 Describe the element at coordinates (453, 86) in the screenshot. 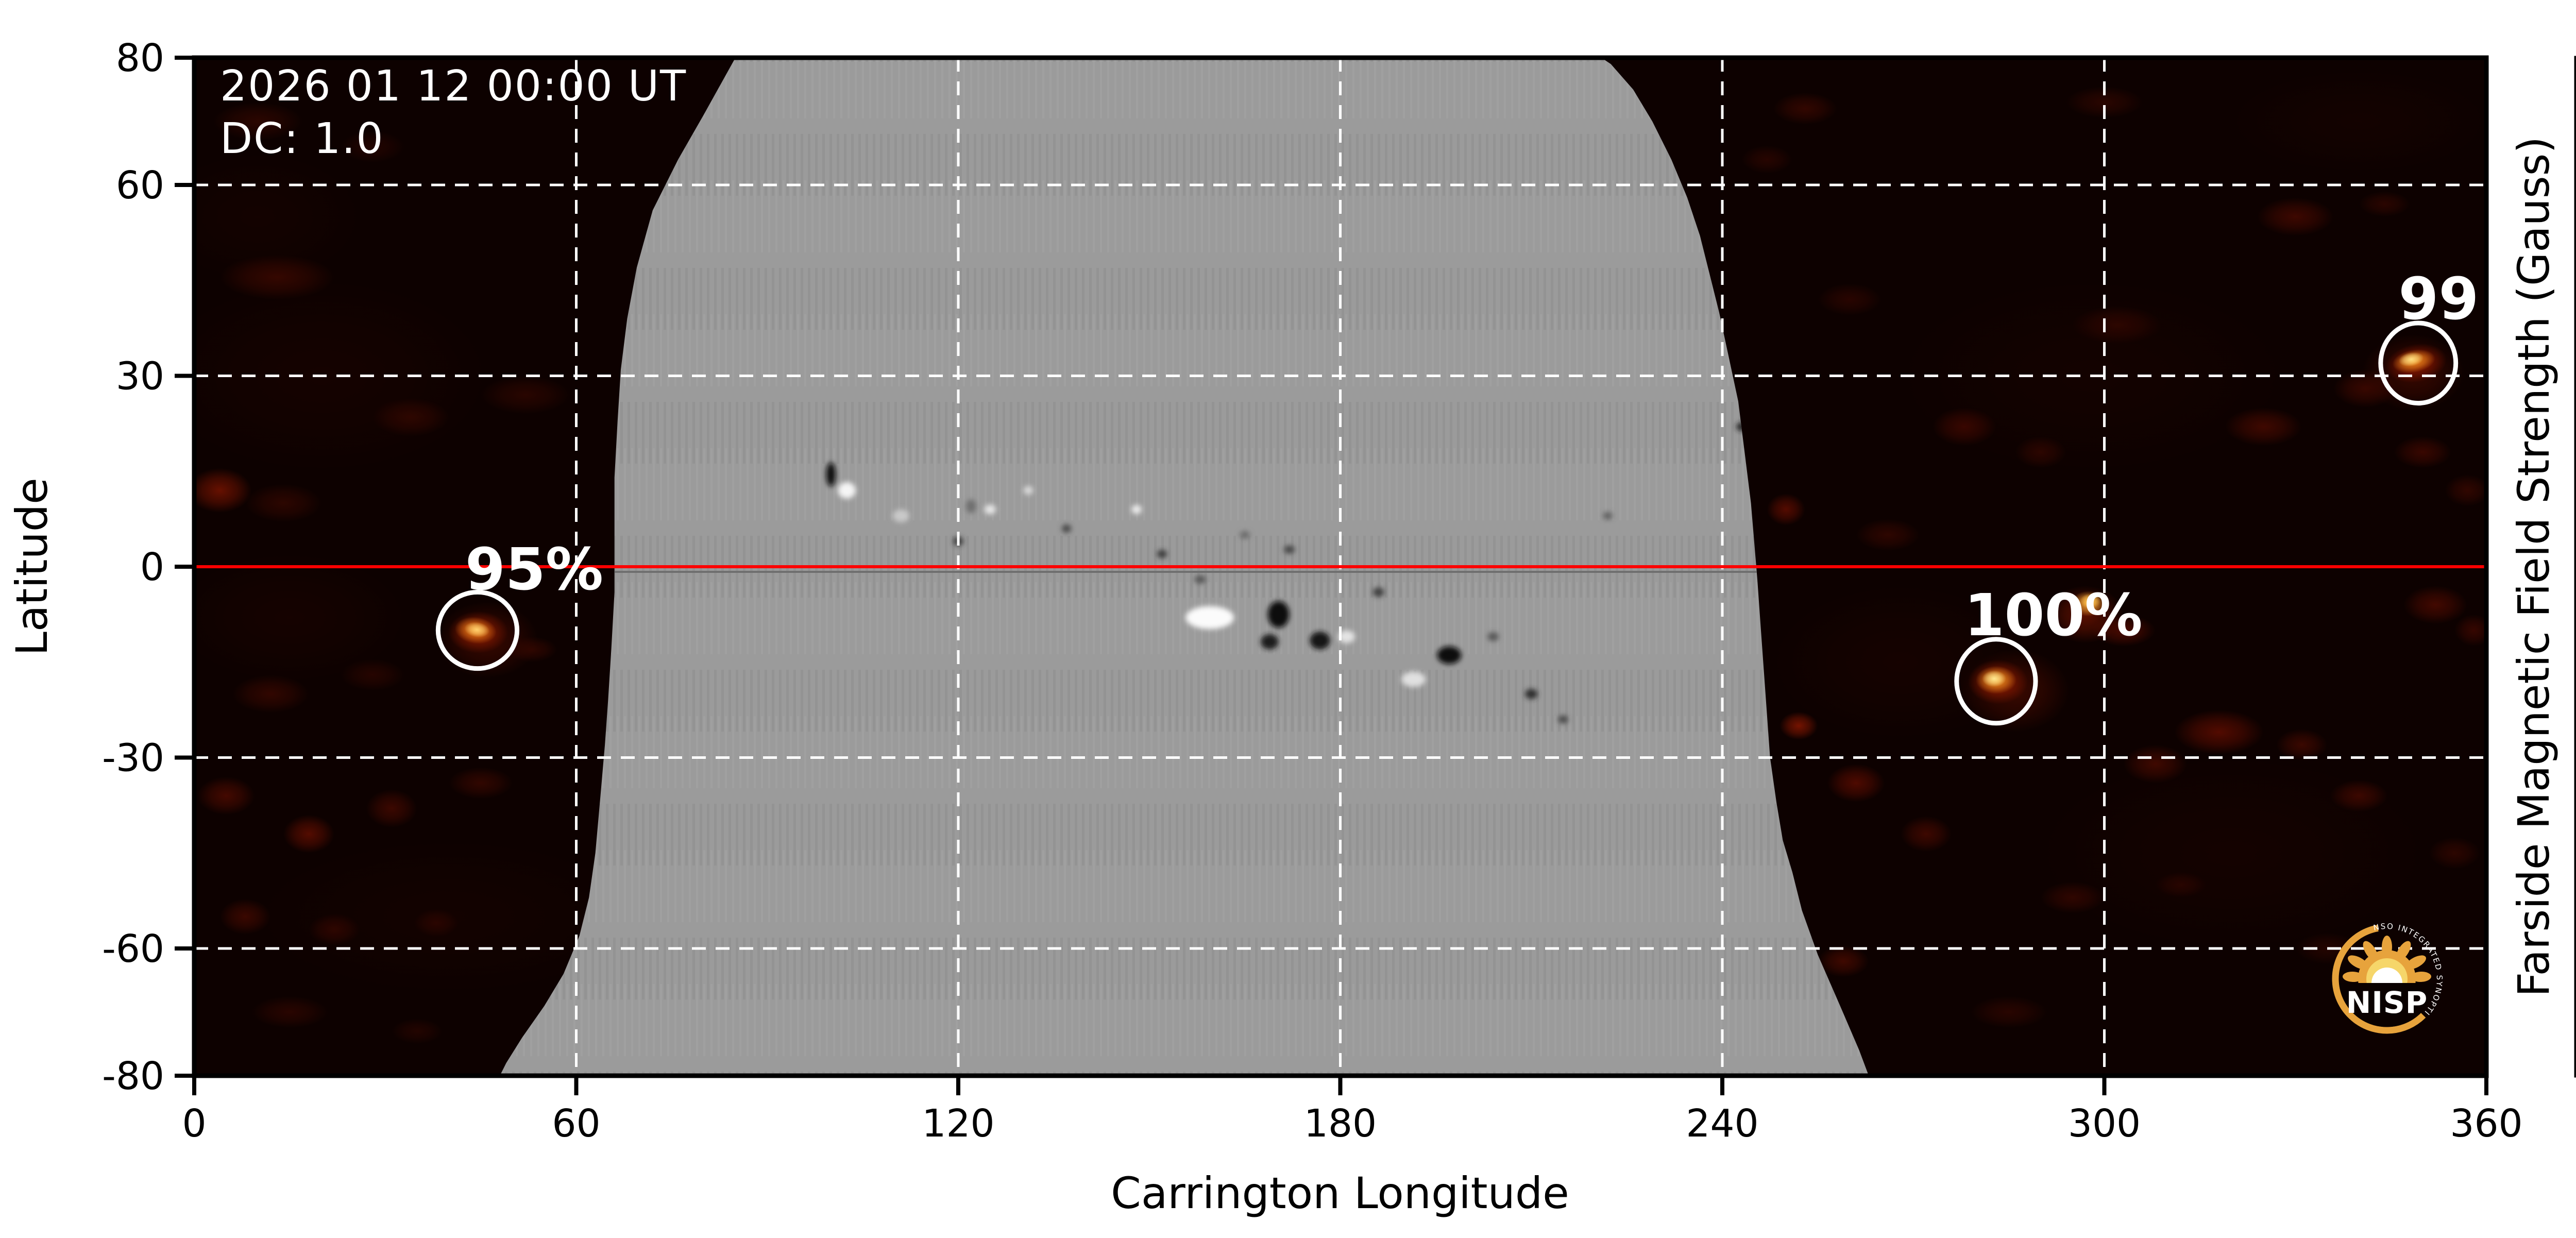

I see `timestamp-text: 2026 01 12 00:00 UT` at that location.